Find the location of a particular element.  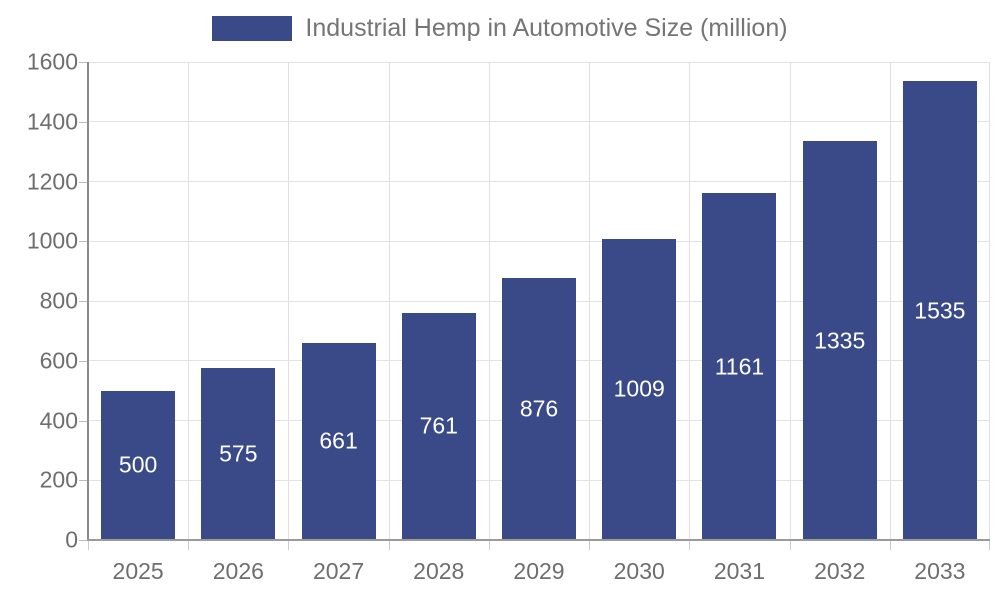

x-axis-tick-label: 2033 is located at coordinates (940, 571).